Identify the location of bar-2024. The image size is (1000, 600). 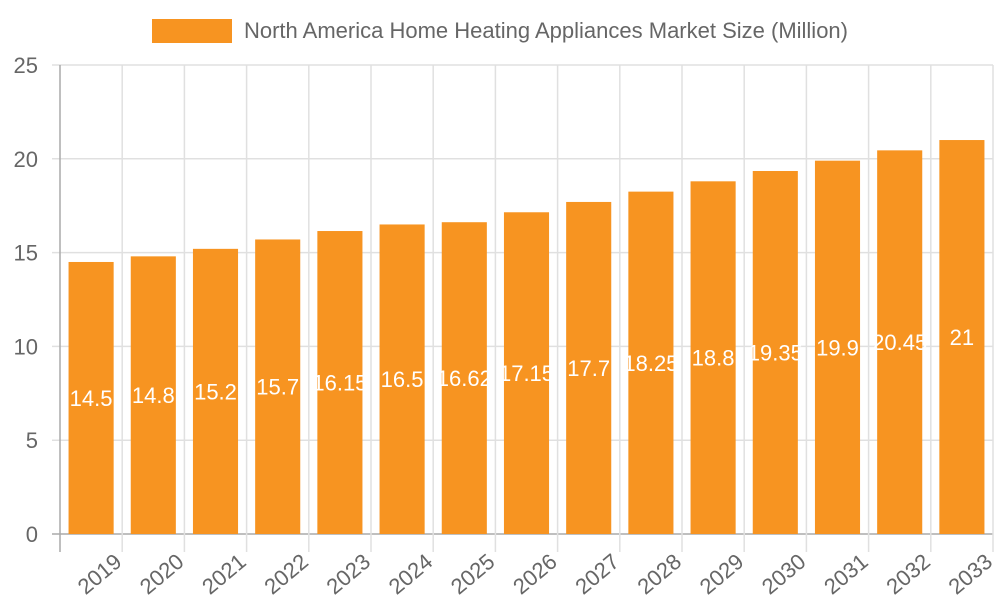
(402, 379).